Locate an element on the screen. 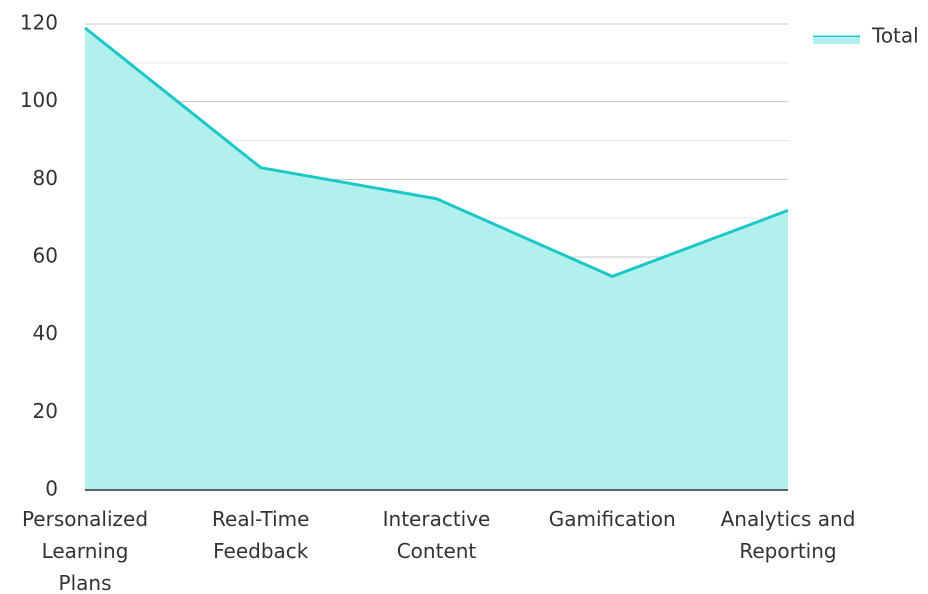 The width and height of the screenshot is (928, 594). y-tick-label: 20 is located at coordinates (45, 411).